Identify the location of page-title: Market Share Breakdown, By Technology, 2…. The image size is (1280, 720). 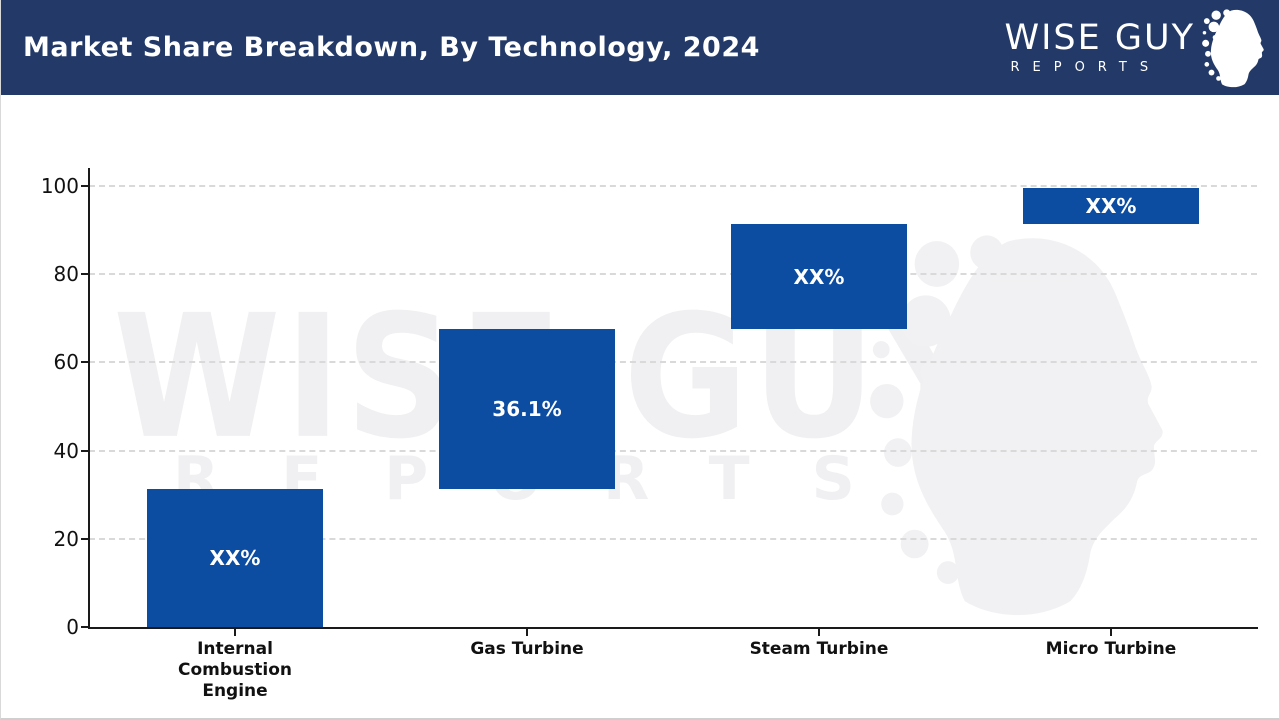
(391, 47).